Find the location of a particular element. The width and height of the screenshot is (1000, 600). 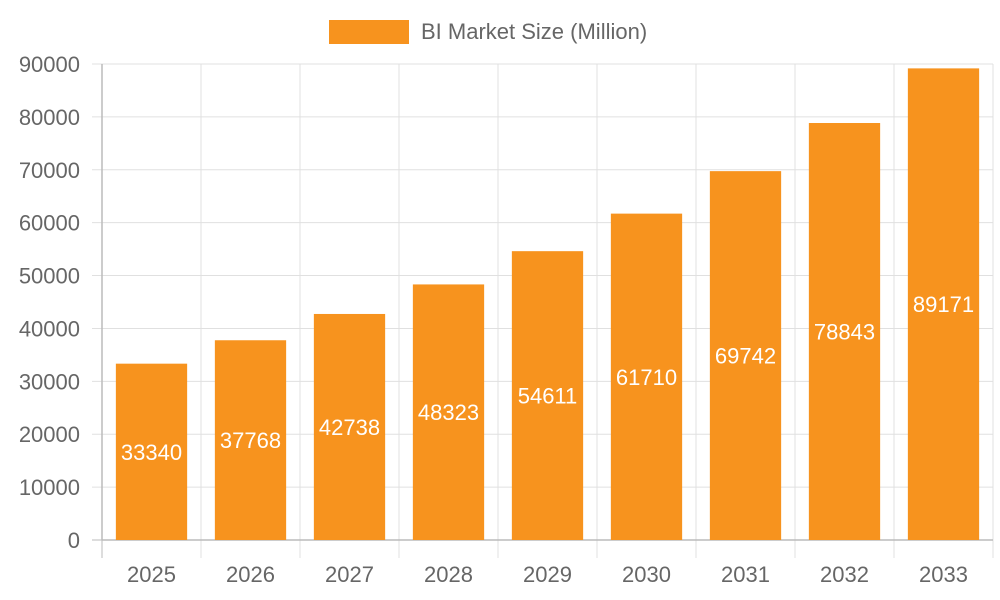

y-tick-label: 0 is located at coordinates (74, 540).